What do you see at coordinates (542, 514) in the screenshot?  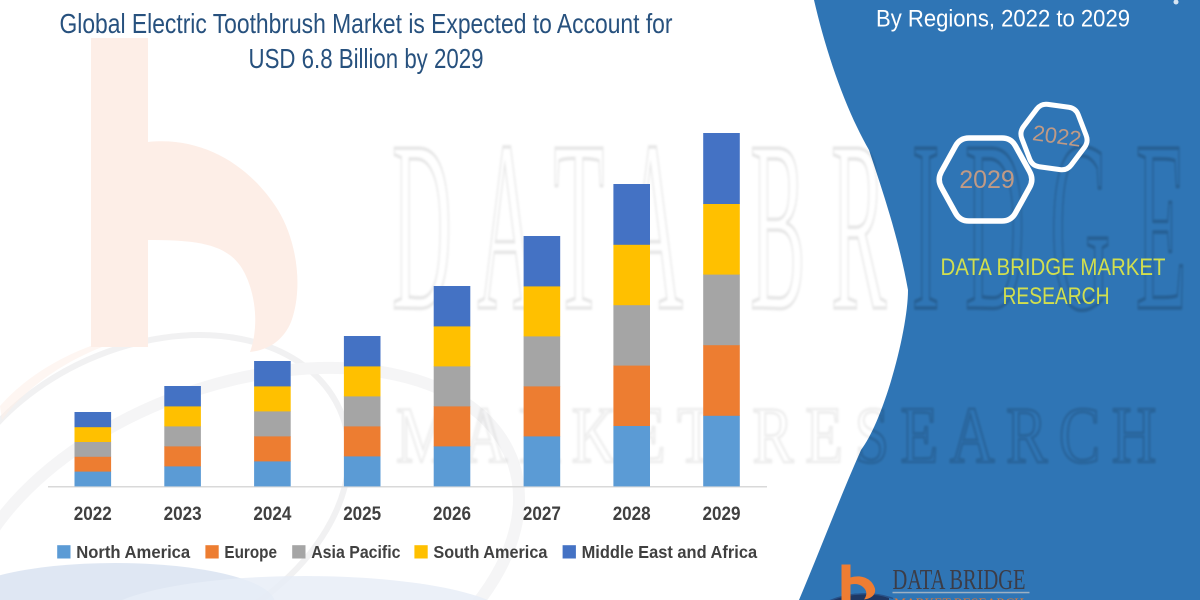 I see `svg-text: 2027` at bounding box center [542, 514].